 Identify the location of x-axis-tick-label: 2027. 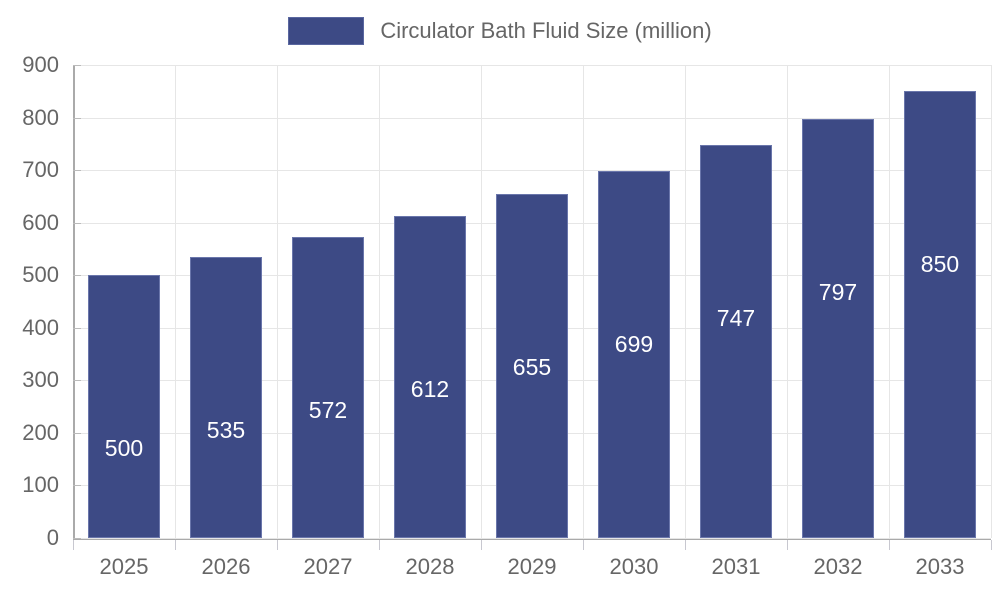
(328, 566).